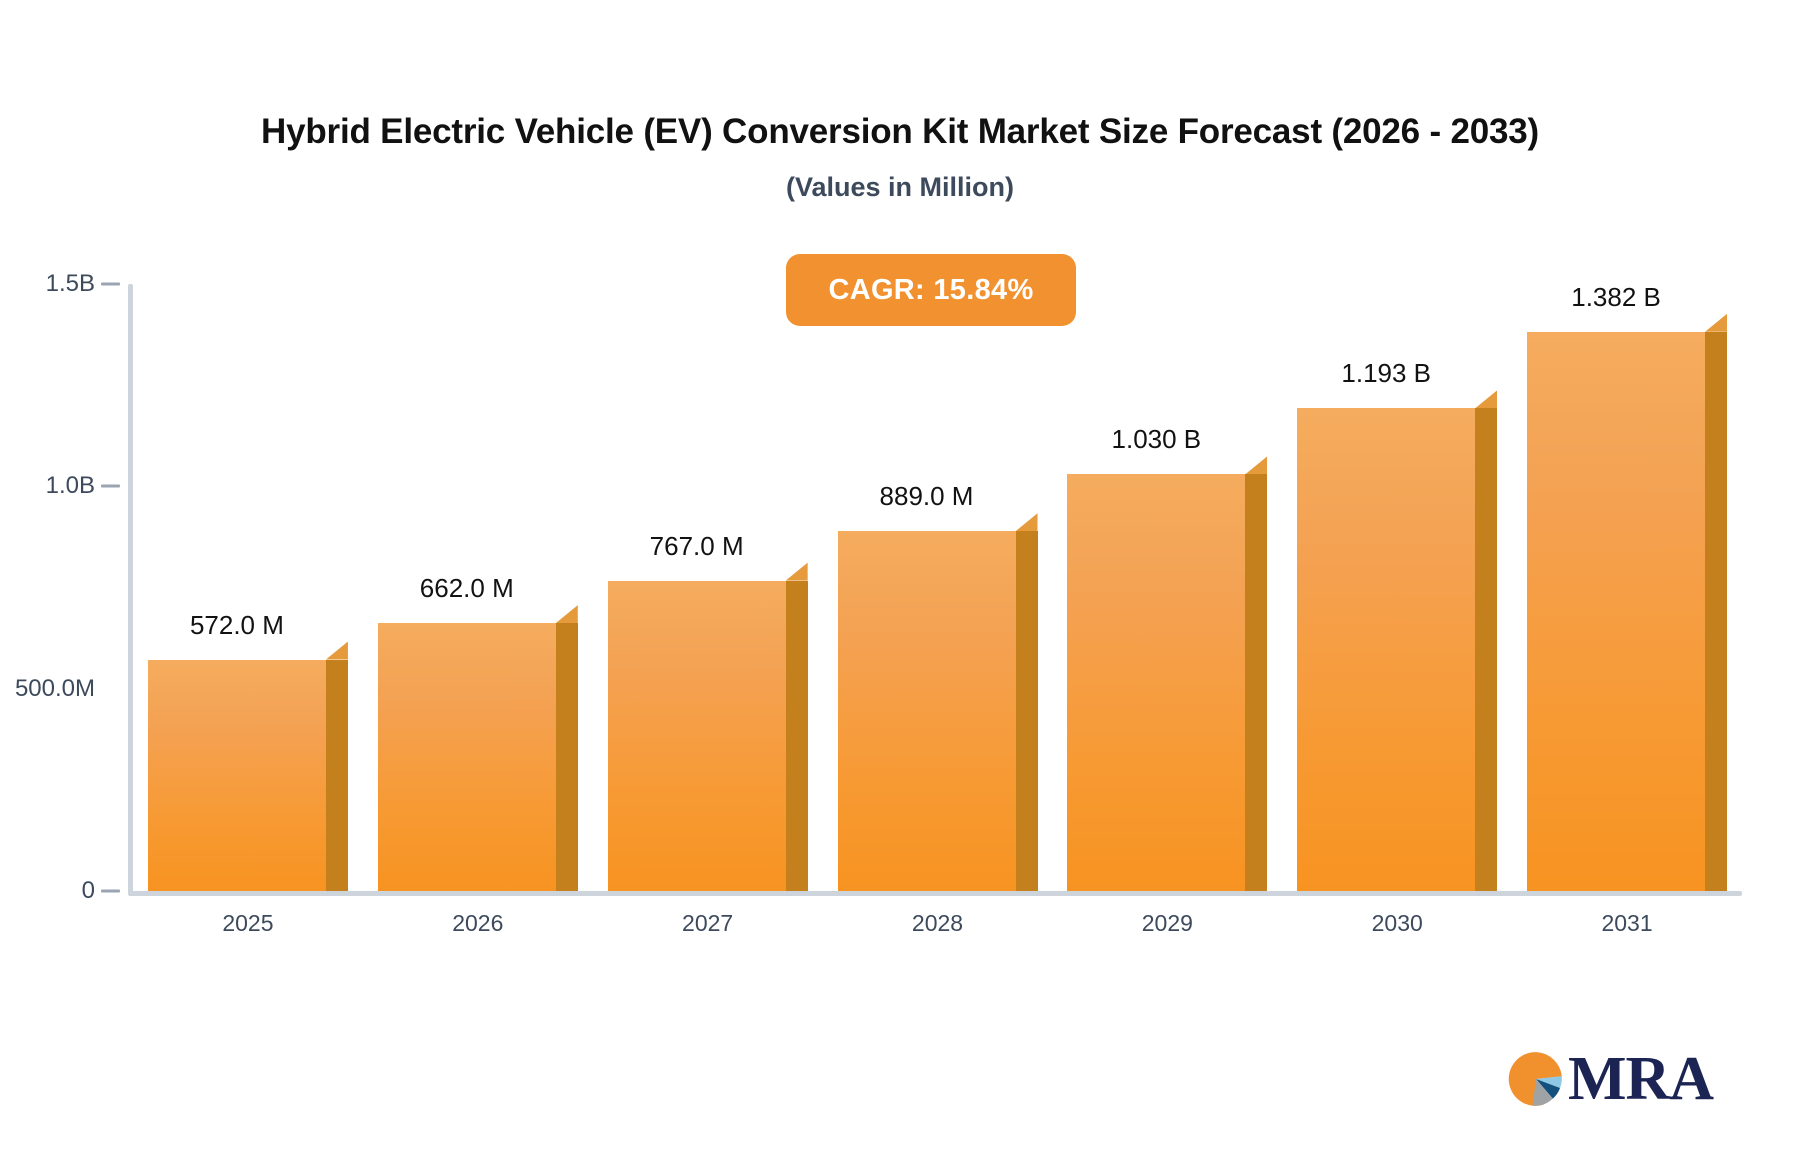 This screenshot has height=1156, width=1800. Describe the element at coordinates (1641, 1079) in the screenshot. I see `logo-wordmark: MRA` at that location.